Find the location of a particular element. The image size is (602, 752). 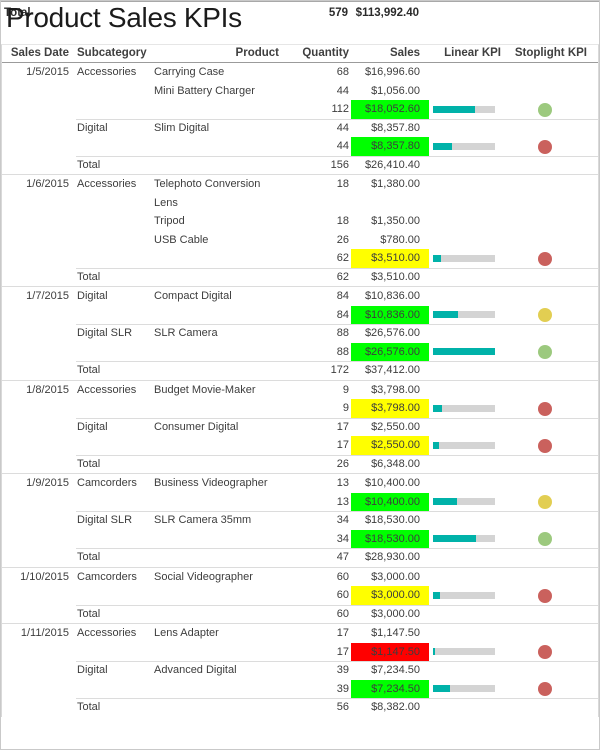

subtotal-row: 17 $1,147.50 is located at coordinates (300, 652).